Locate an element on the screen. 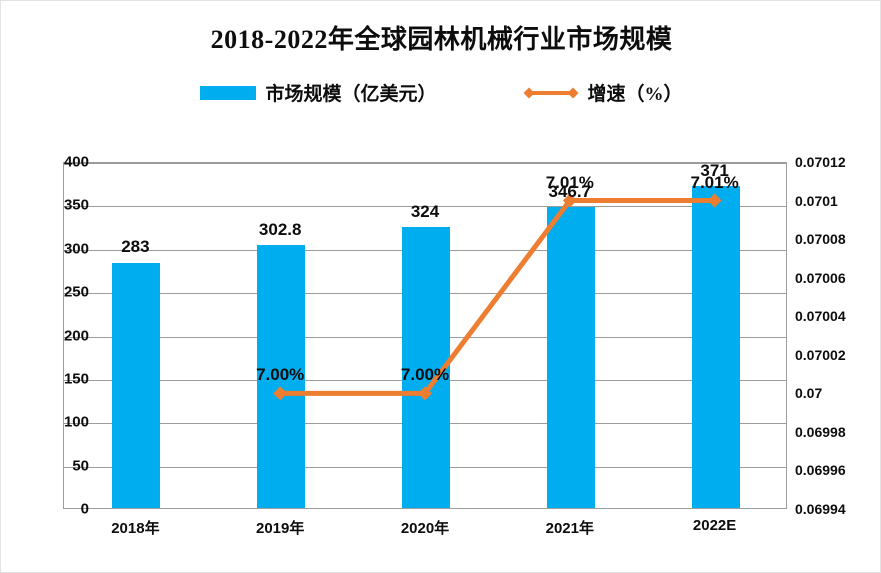  y-axis-right-tick: 0.07002 is located at coordinates (820, 354).